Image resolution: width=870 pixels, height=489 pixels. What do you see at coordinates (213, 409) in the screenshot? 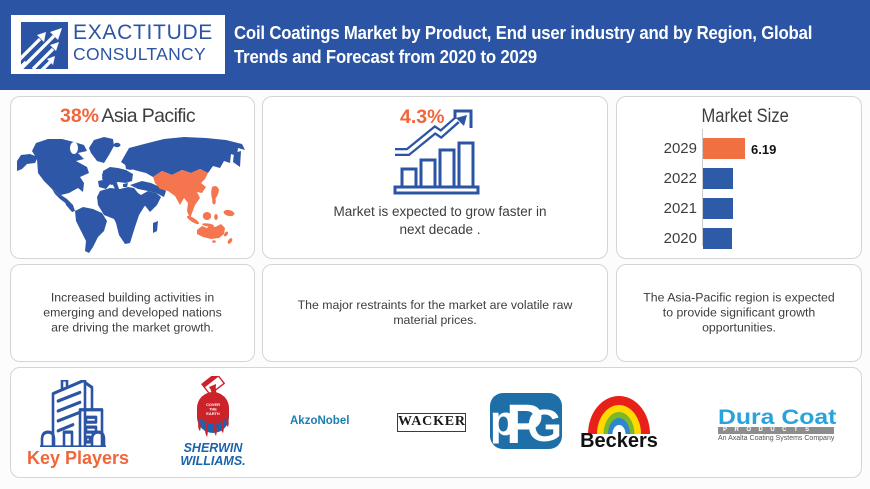
I see `svg-text: THE` at bounding box center [213, 409].